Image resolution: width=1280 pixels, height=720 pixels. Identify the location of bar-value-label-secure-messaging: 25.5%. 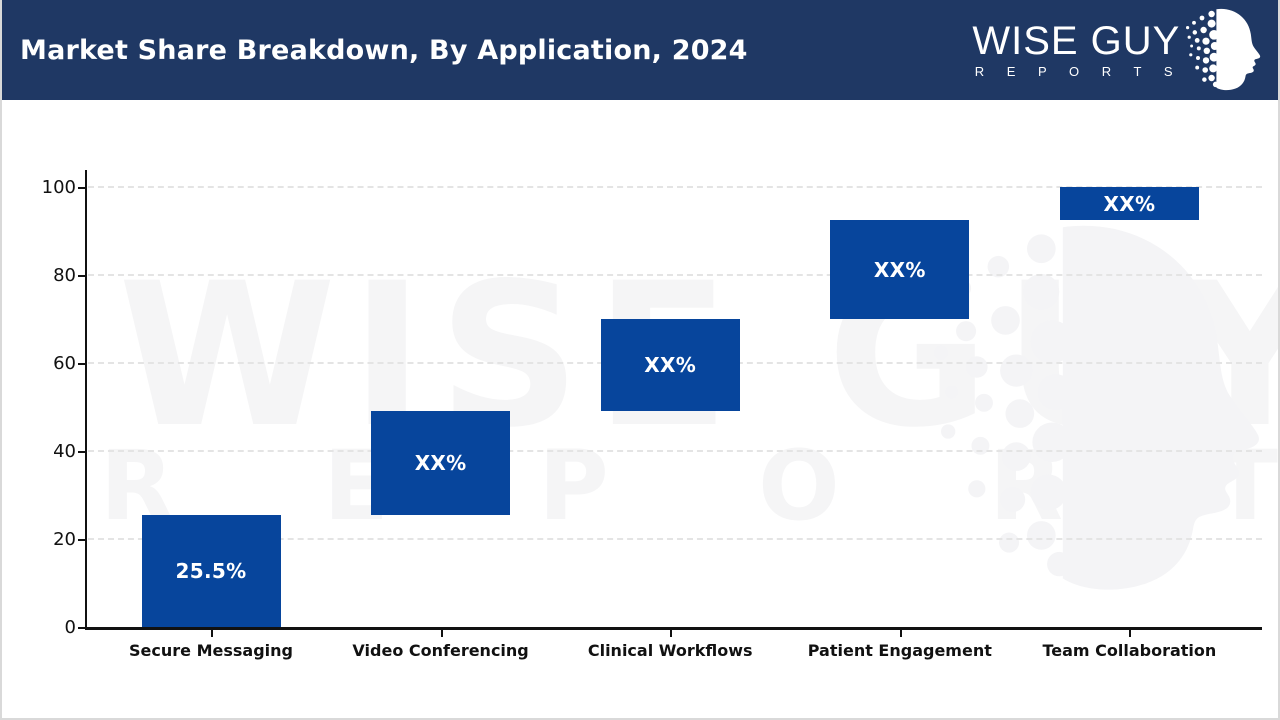
(211, 570).